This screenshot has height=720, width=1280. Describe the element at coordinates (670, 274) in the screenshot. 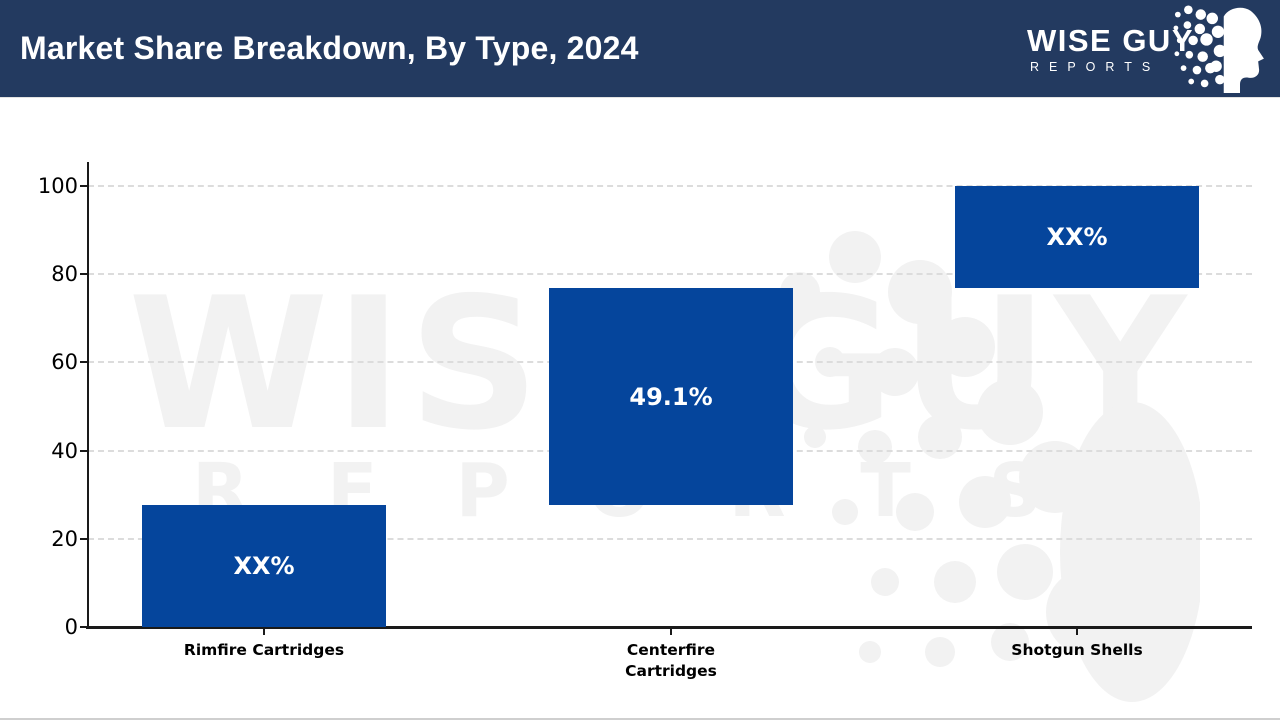

I see `gridline-y80` at that location.